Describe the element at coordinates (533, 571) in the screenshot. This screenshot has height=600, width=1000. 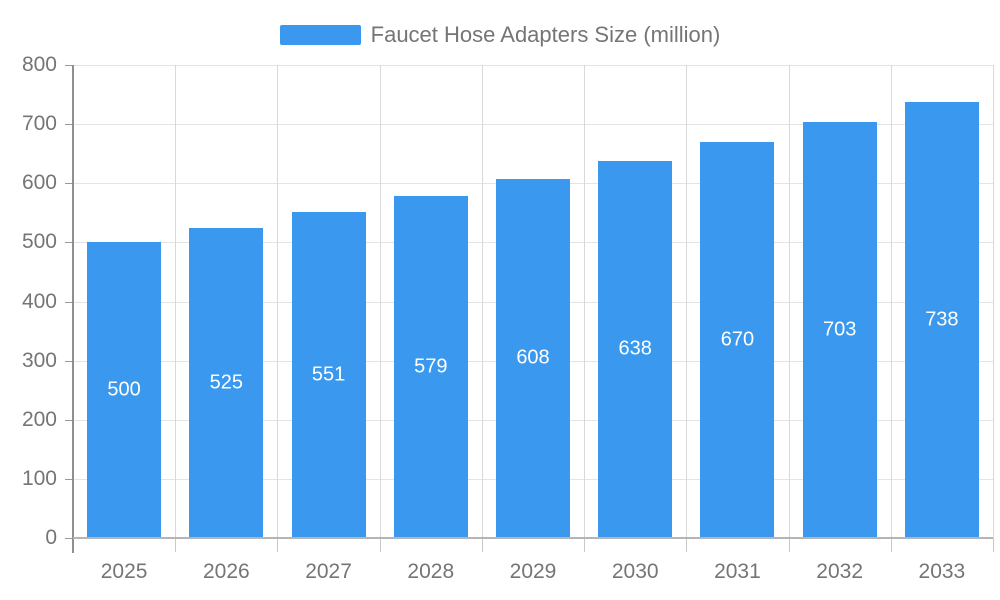
I see `x-axis-label: 2029` at that location.